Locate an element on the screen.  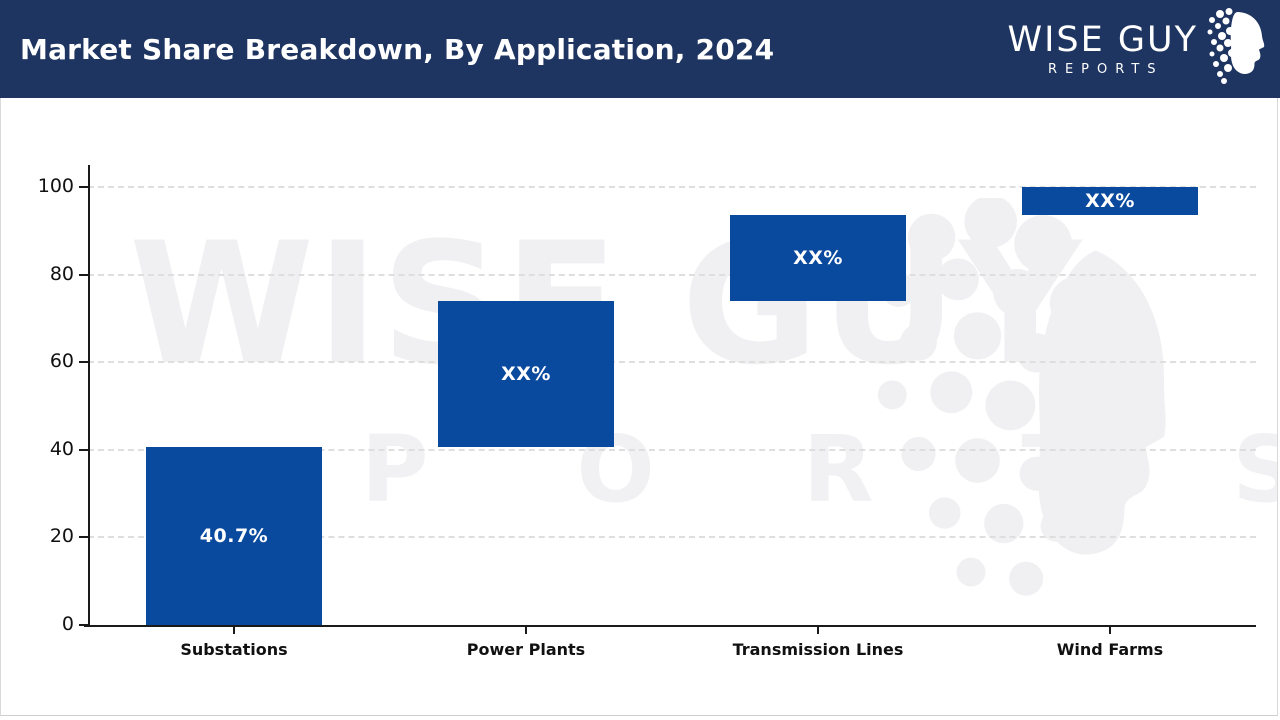
bar-power-plants: XX% is located at coordinates (526, 373).